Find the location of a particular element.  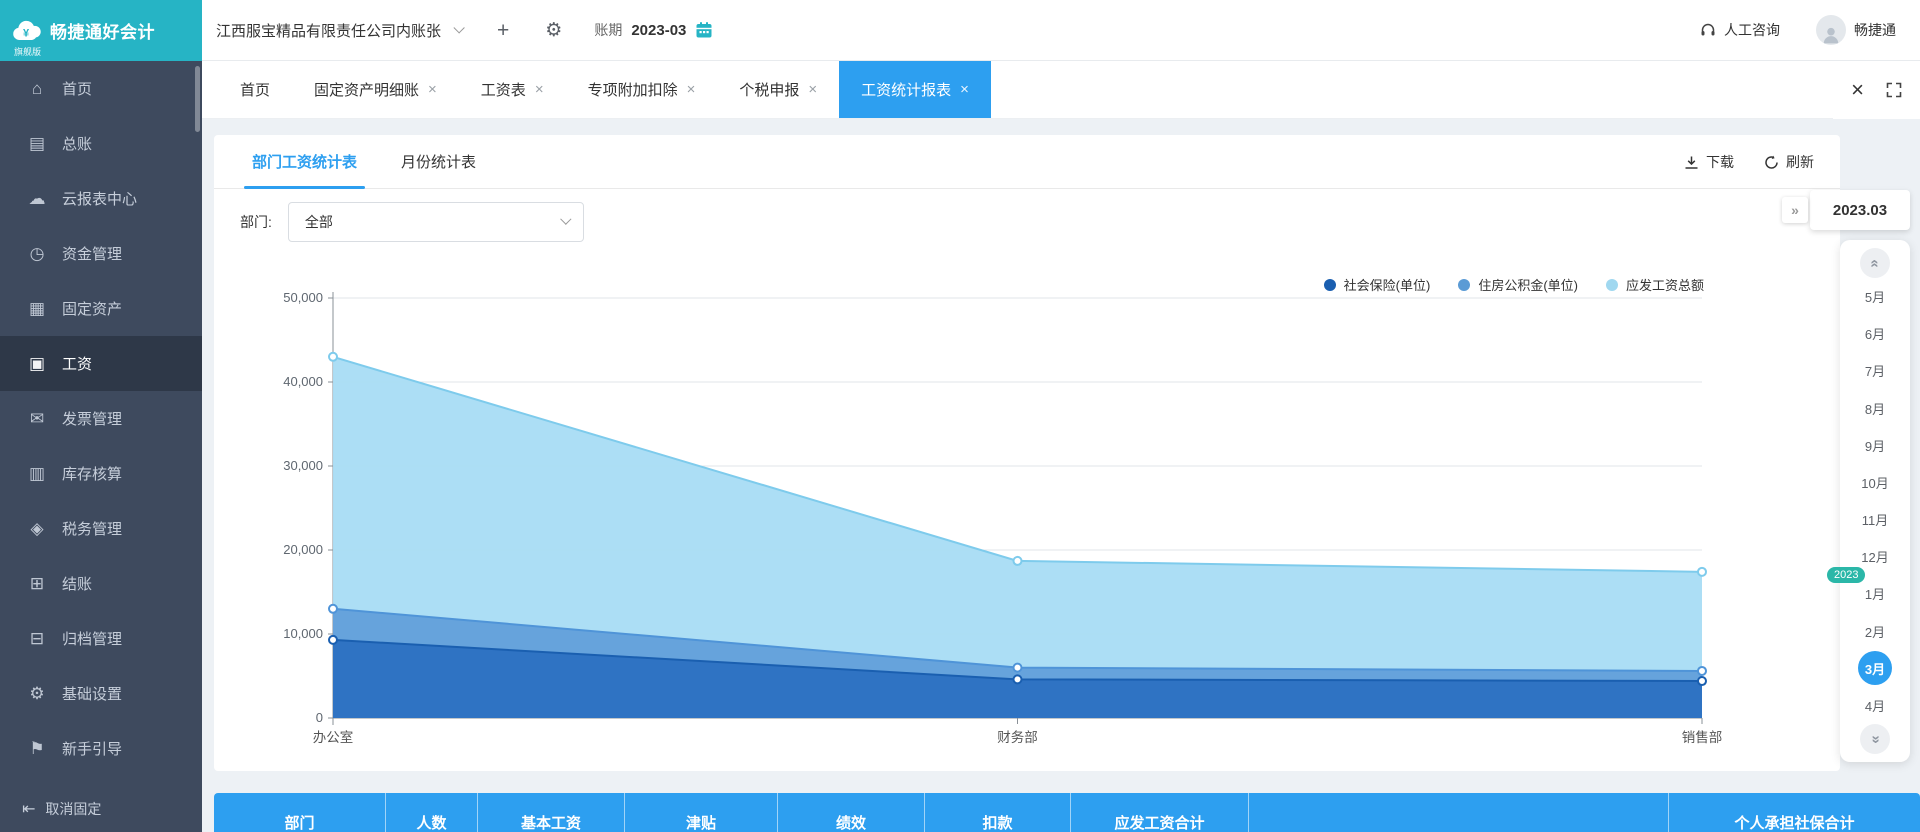

months-list: 5月 6月 7月 8月 9月 10月 11月 12月 1月 2月 3月 4月 is located at coordinates (1875, 501).